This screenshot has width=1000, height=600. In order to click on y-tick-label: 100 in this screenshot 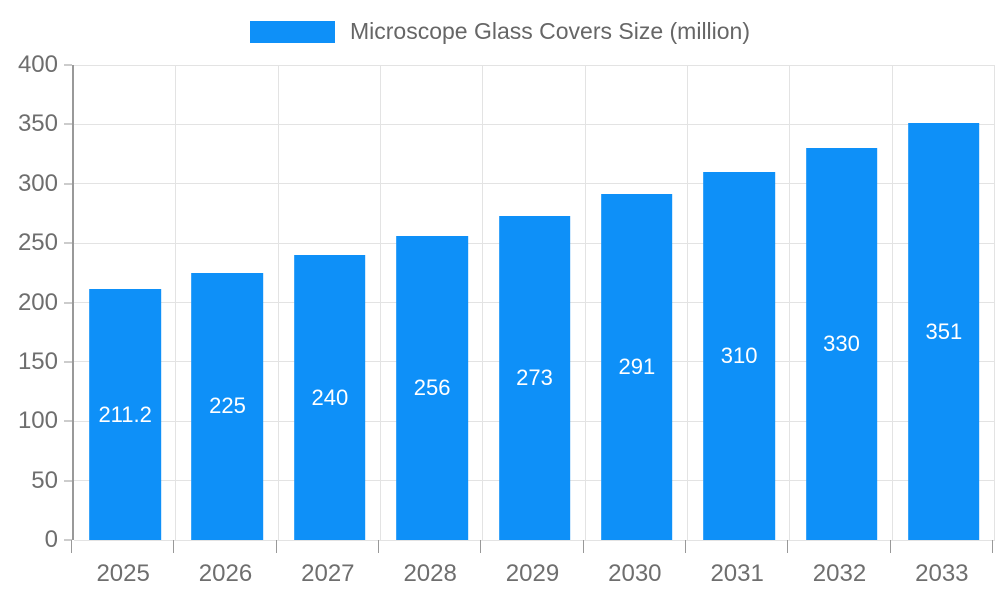, I will do `click(37, 421)`.